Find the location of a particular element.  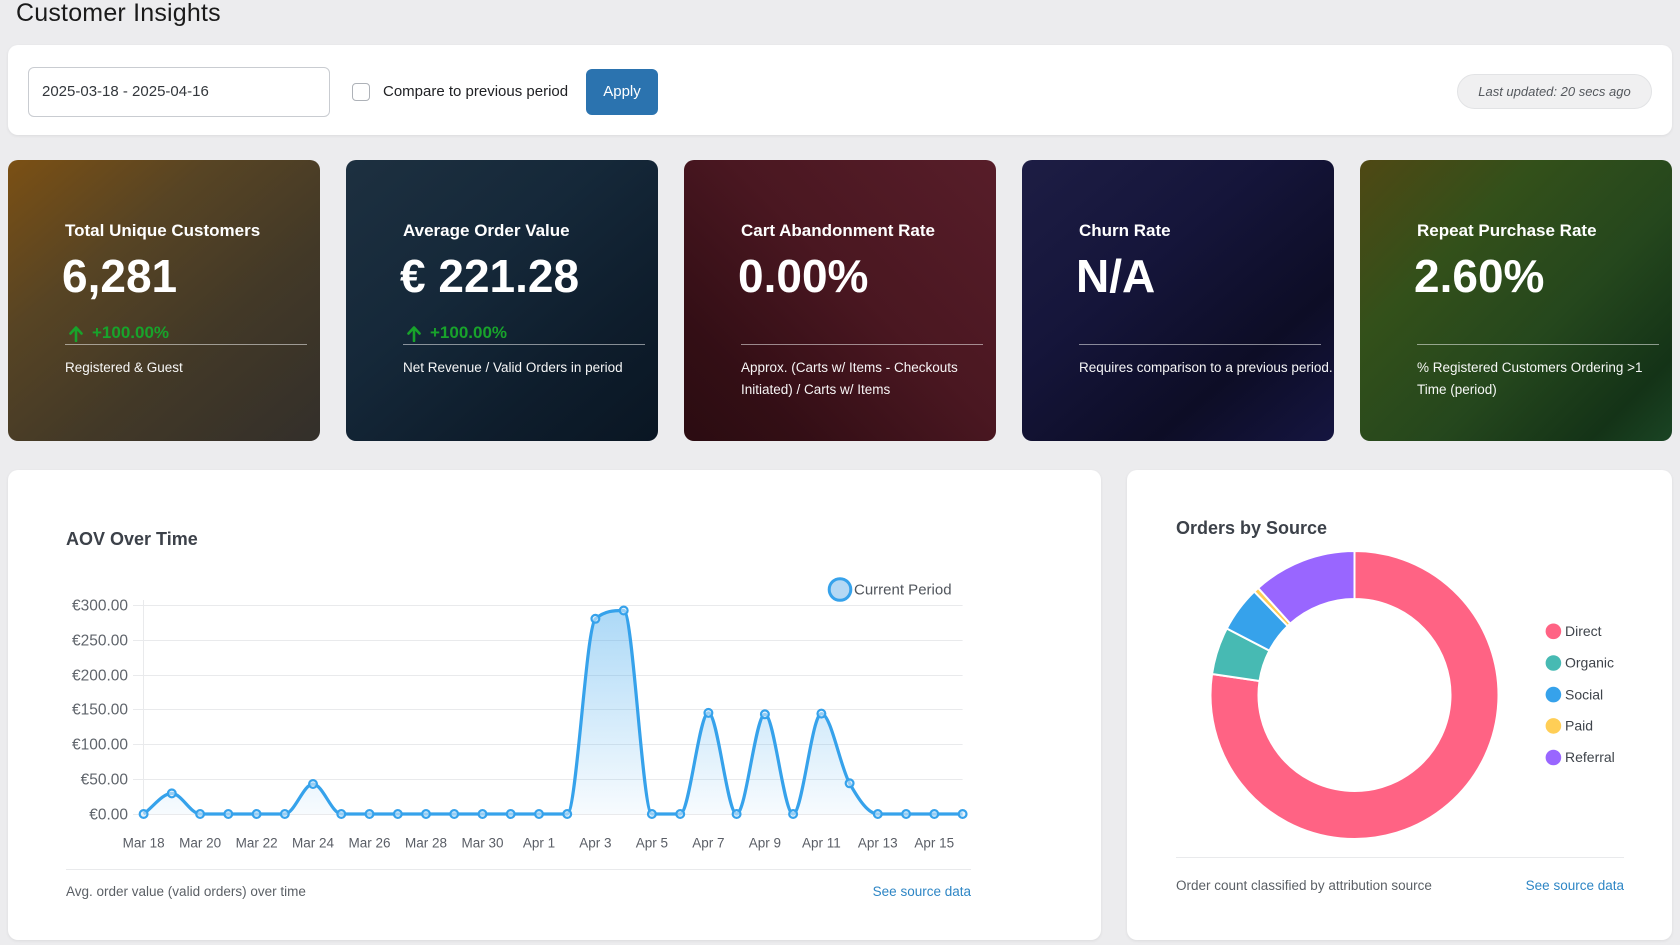

svg-text: €150.00 is located at coordinates (100, 710).